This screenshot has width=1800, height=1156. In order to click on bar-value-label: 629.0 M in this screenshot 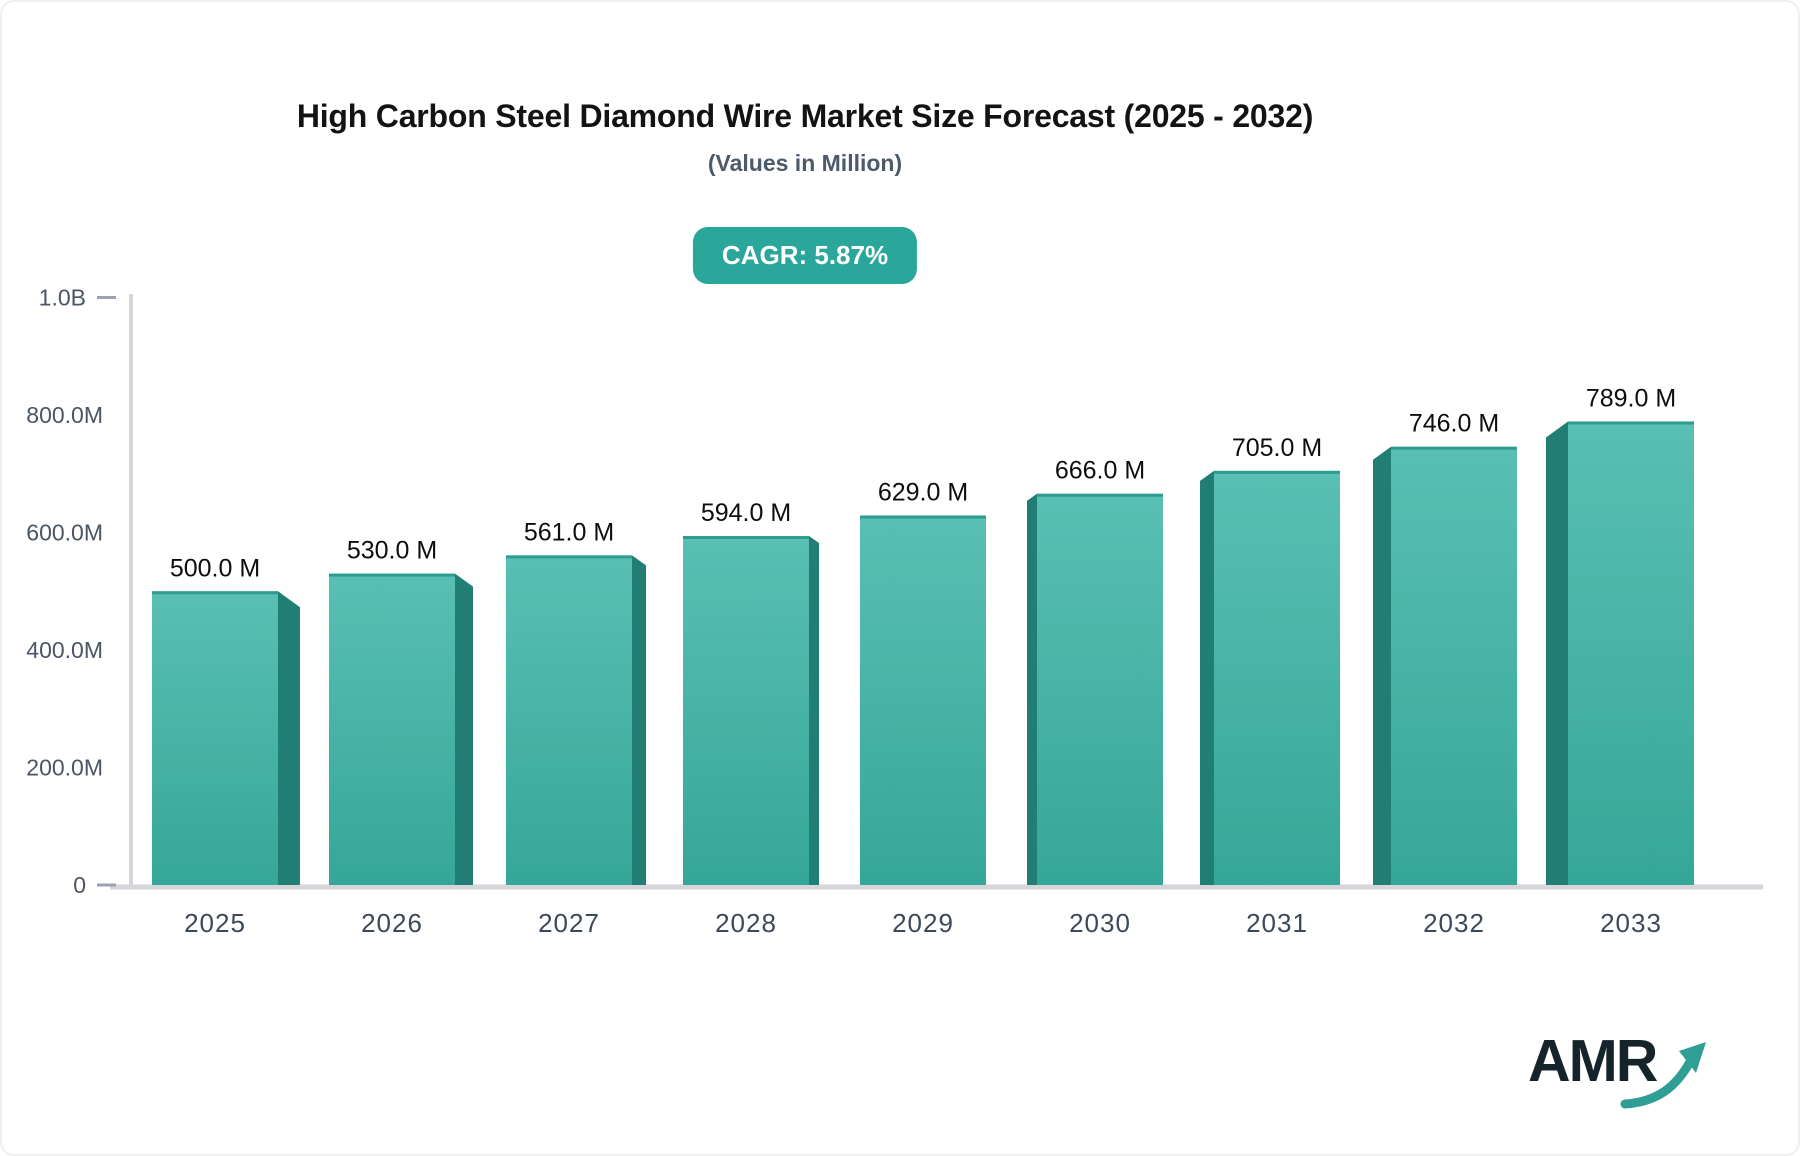, I will do `click(923, 492)`.